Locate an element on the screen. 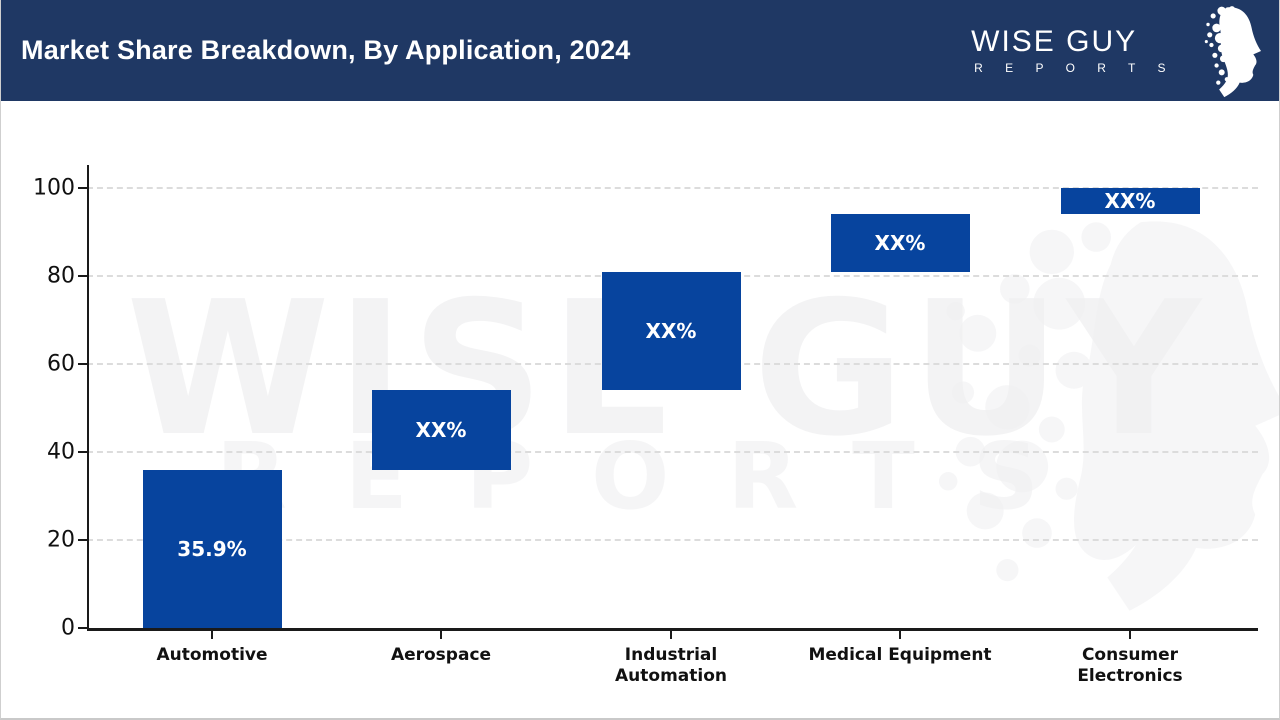 Image resolution: width=1280 pixels, height=720 pixels. bar-aerospace: XX% is located at coordinates (441, 430).